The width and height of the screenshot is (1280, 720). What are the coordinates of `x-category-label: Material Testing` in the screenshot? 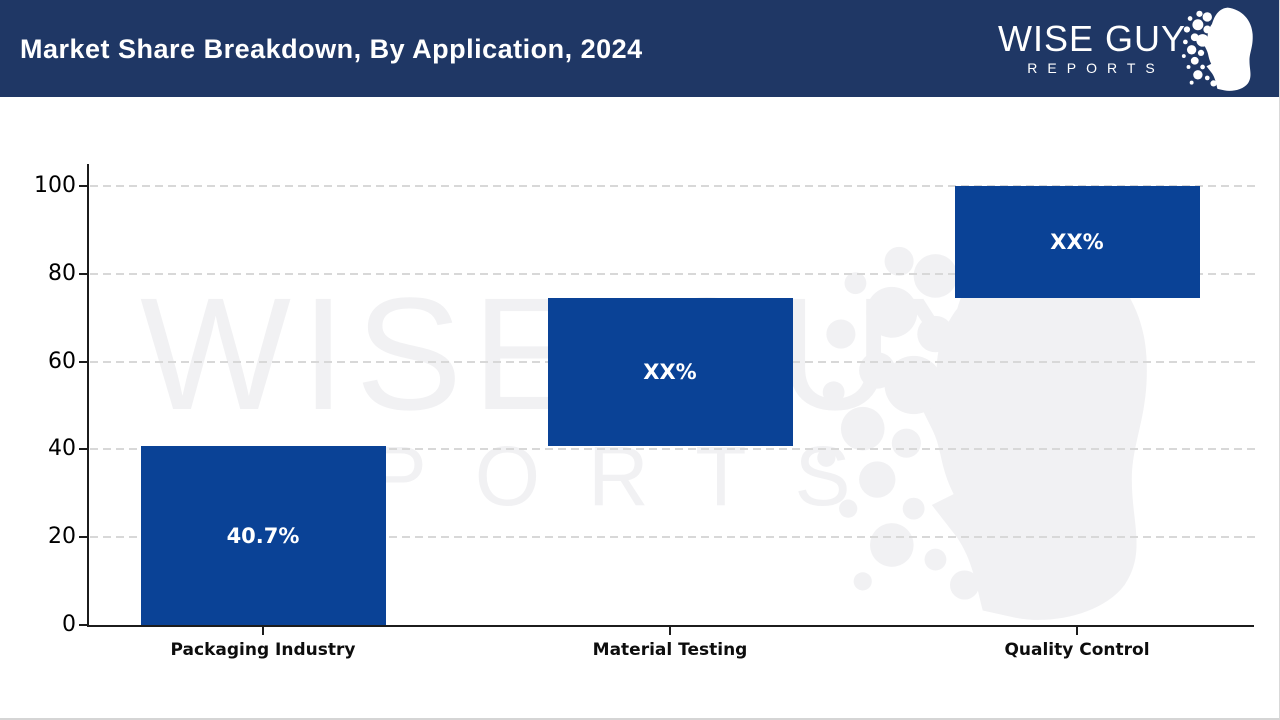 It's located at (670, 650).